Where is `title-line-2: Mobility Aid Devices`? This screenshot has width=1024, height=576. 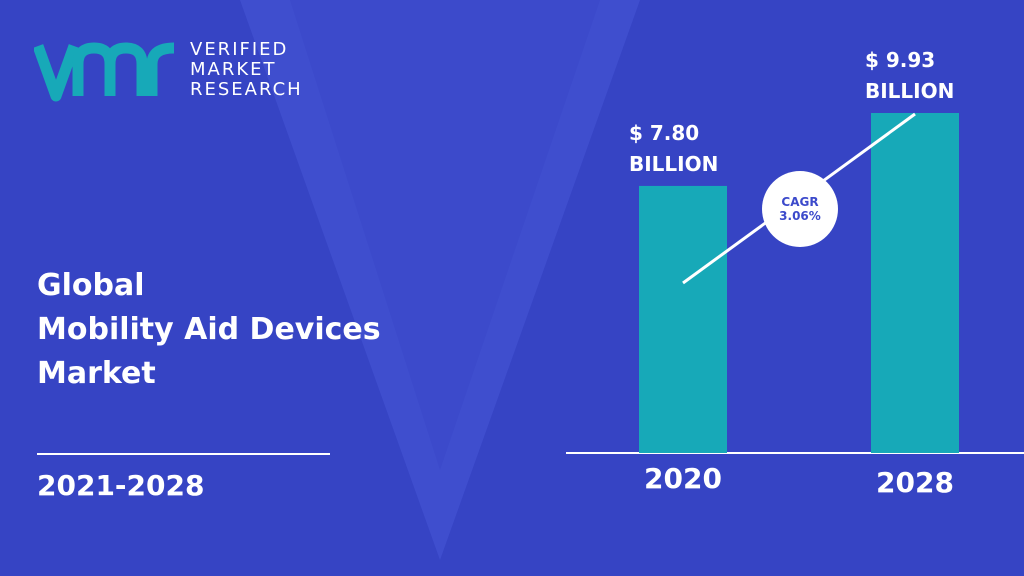
title-line-2: Mobility Aid Devices is located at coordinates (209, 329).